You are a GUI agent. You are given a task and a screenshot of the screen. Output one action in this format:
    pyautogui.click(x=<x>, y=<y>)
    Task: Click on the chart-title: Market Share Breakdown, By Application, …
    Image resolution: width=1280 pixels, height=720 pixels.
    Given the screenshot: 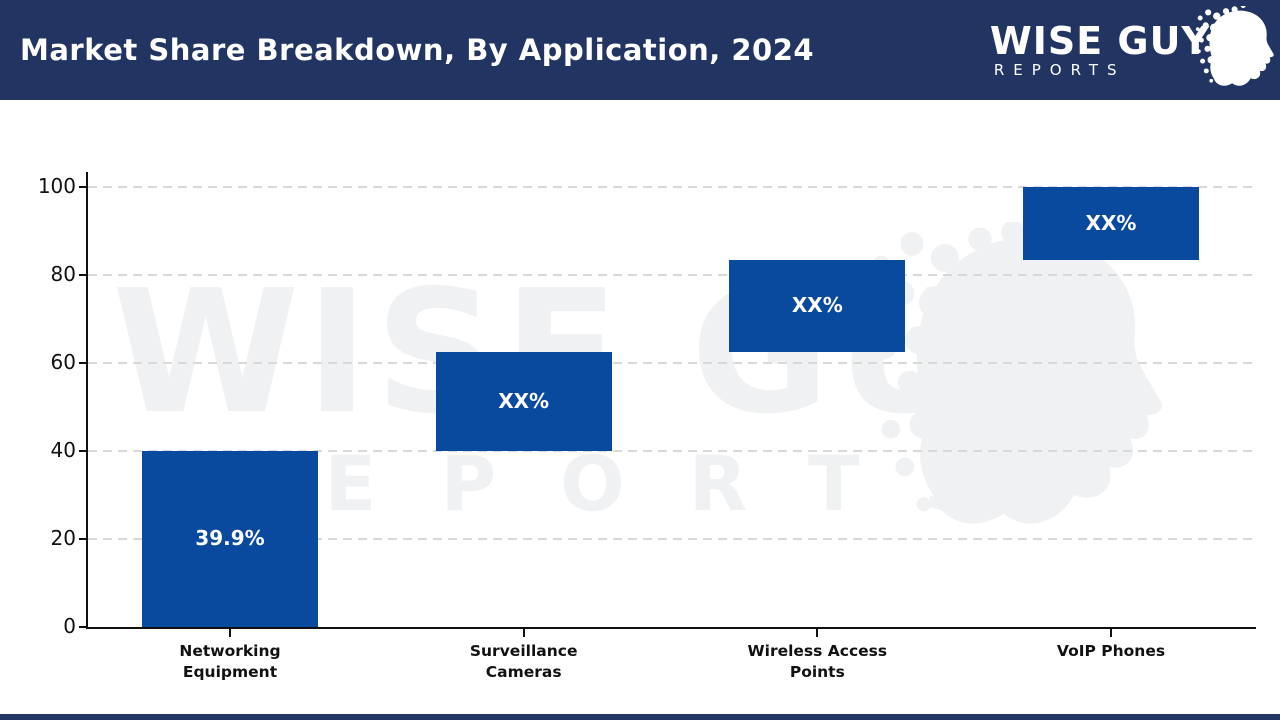 What is the action you would take?
    pyautogui.click(x=417, y=50)
    